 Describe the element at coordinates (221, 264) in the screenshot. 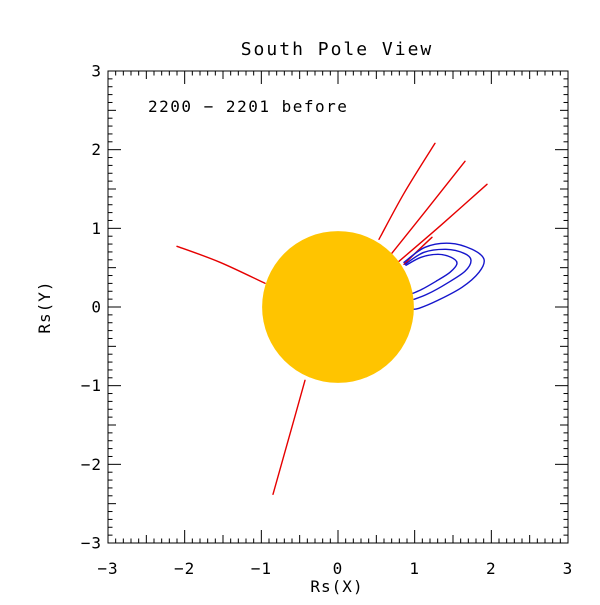

I see `open-field-line-left` at that location.